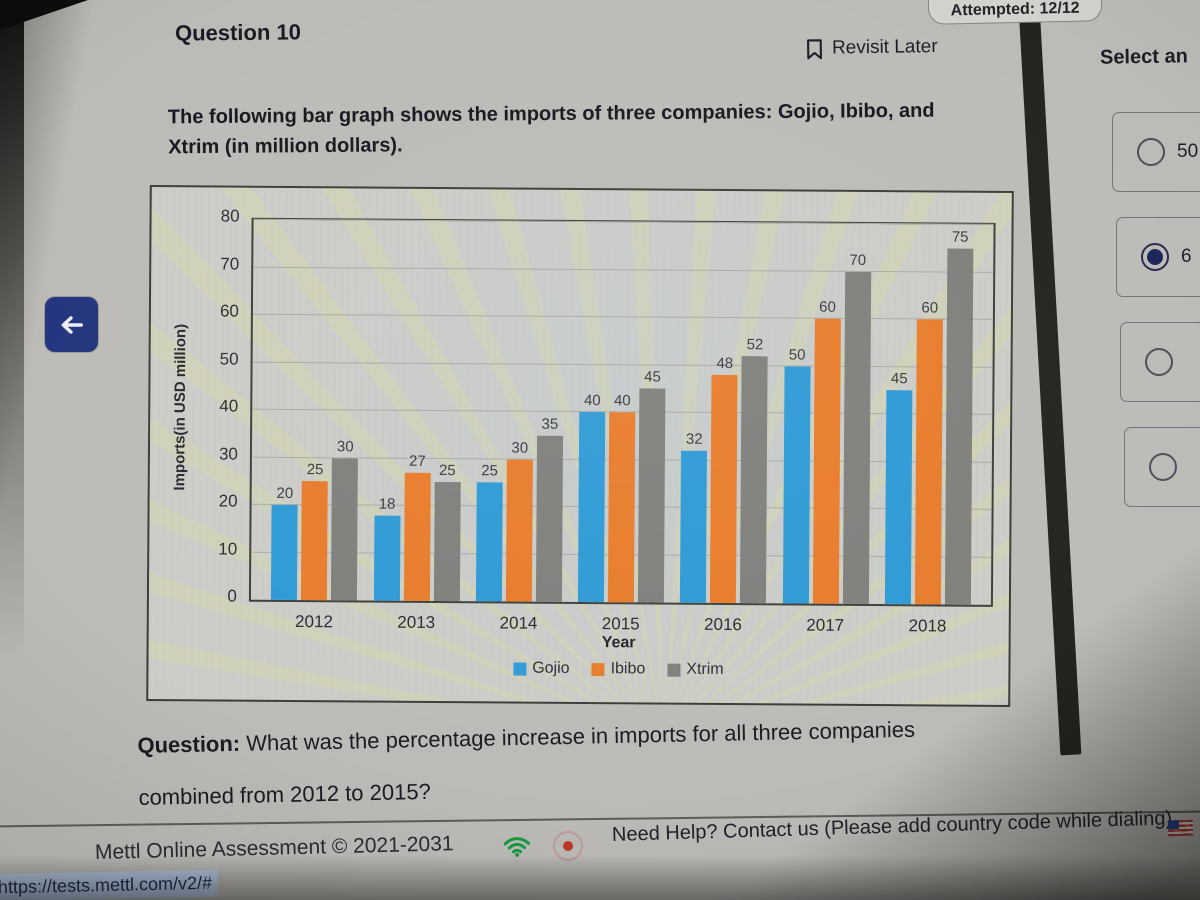 The height and width of the screenshot is (900, 1200). What do you see at coordinates (284, 552) in the screenshot?
I see `bar-gojio-2012` at bounding box center [284, 552].